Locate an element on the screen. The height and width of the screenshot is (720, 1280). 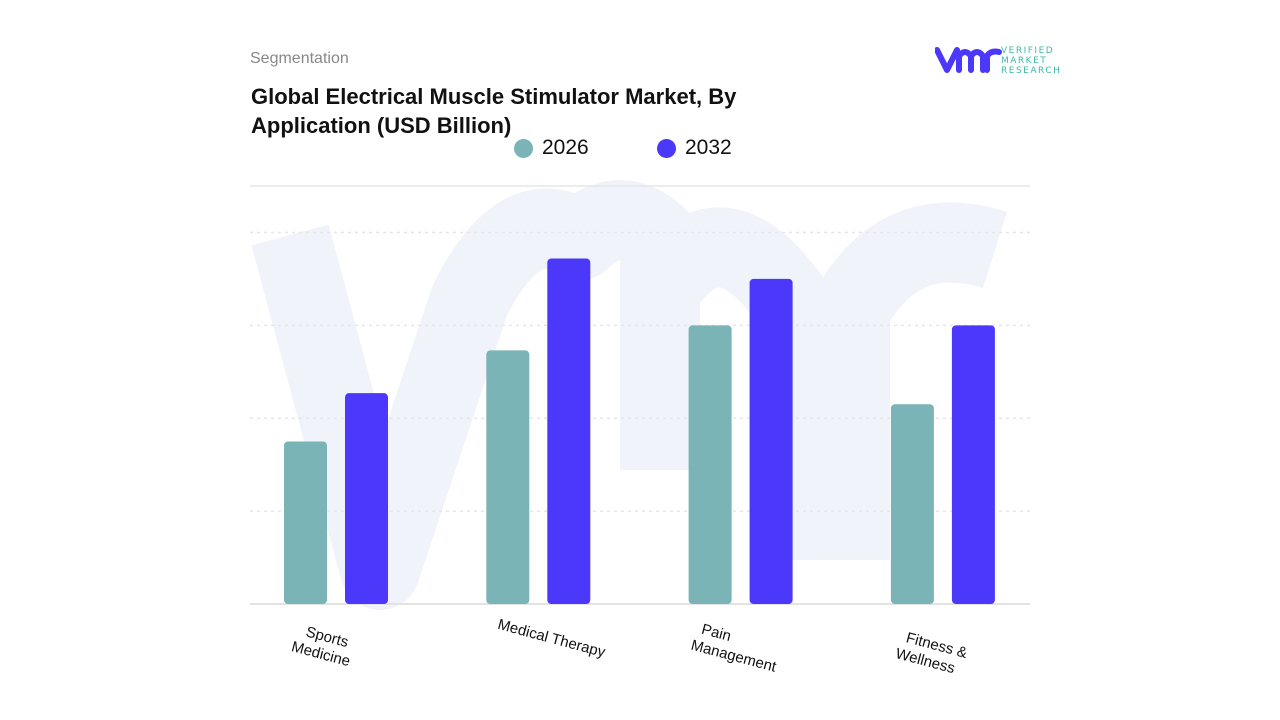
bar-2026-medical-therapy is located at coordinates (508, 477).